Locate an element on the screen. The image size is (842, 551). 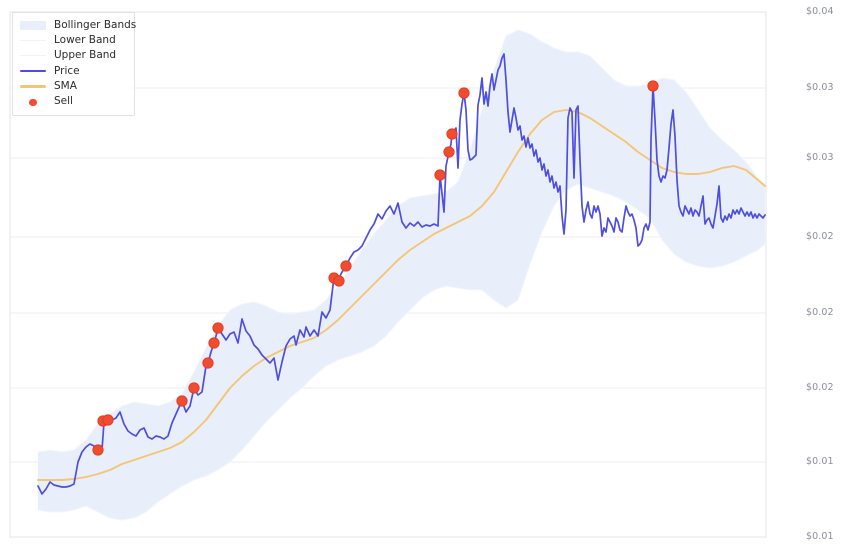
legend-swatch-dot-icon is located at coordinates (33, 101).